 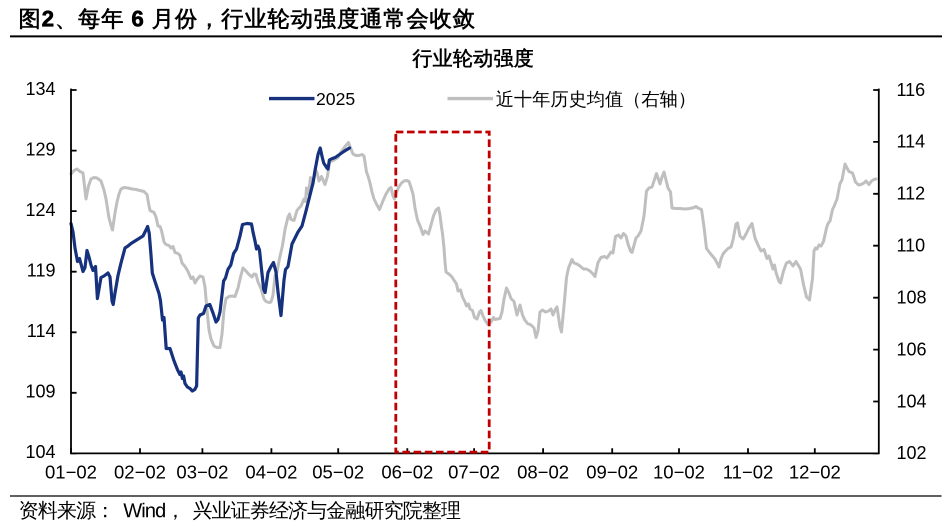 I want to click on svg-text: 11−02, so click(x=748, y=472).